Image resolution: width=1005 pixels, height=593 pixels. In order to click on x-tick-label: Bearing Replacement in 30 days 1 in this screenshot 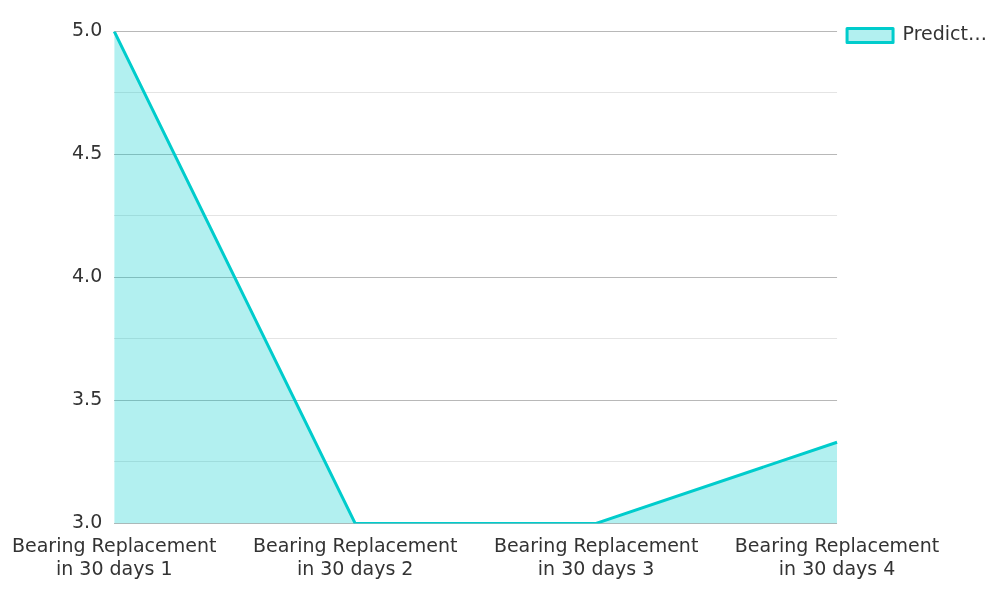, I will do `click(114, 556)`.